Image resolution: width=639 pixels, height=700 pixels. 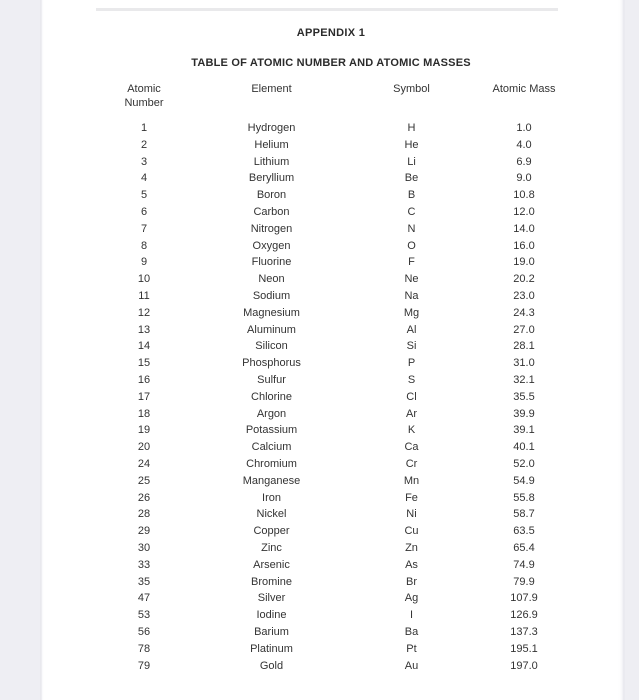 I want to click on cell-symbol: Ar, so click(x=411, y=413).